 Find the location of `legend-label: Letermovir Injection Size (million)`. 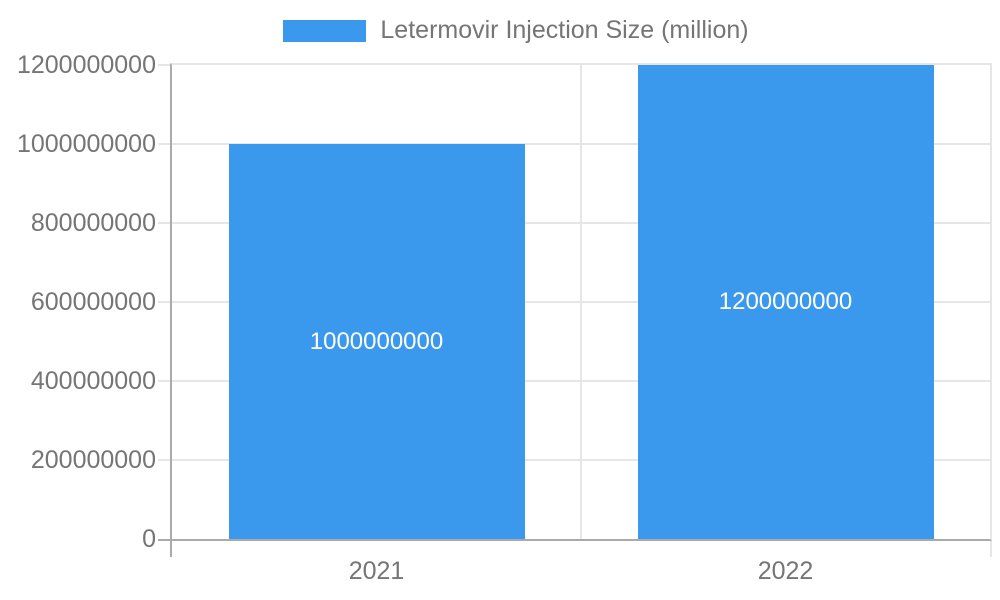

legend-label: Letermovir Injection Size (million) is located at coordinates (564, 30).